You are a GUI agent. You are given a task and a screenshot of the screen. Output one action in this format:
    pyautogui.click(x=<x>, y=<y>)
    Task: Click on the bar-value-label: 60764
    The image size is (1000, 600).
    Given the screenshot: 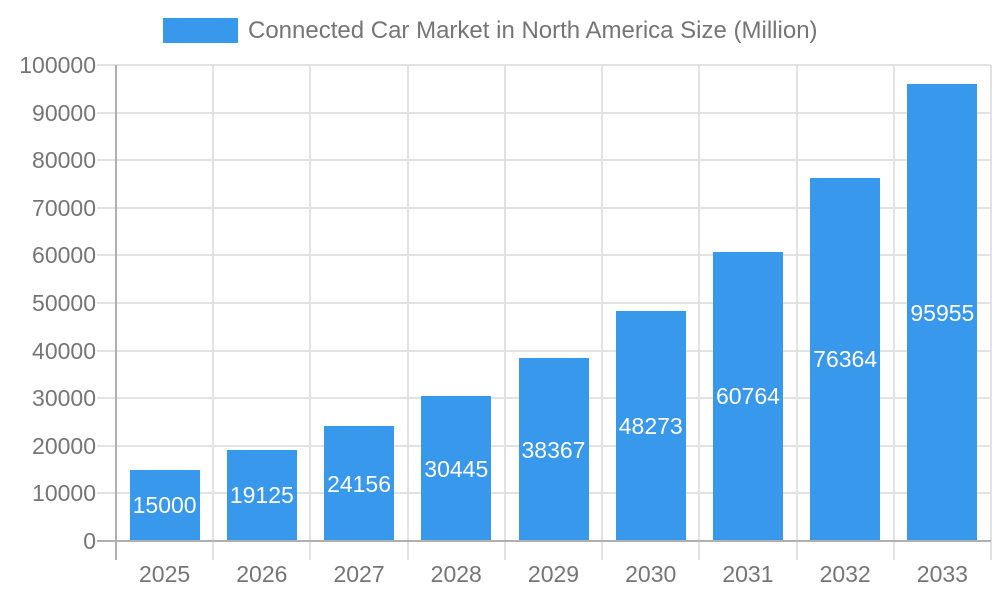 What is the action you would take?
    pyautogui.click(x=747, y=396)
    